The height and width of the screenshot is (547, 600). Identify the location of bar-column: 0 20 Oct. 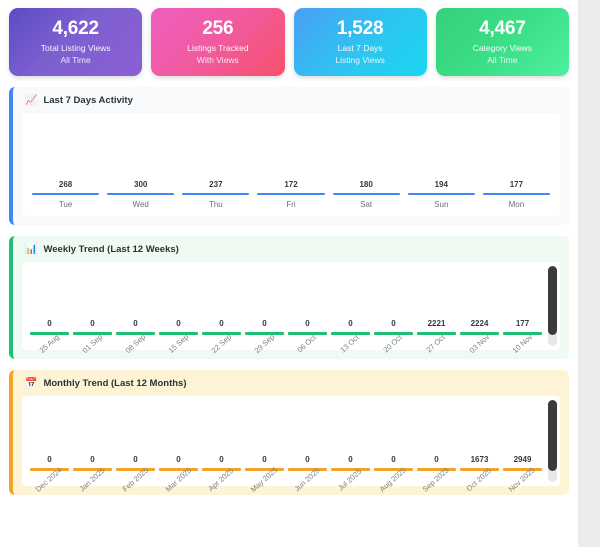
(393, 336).